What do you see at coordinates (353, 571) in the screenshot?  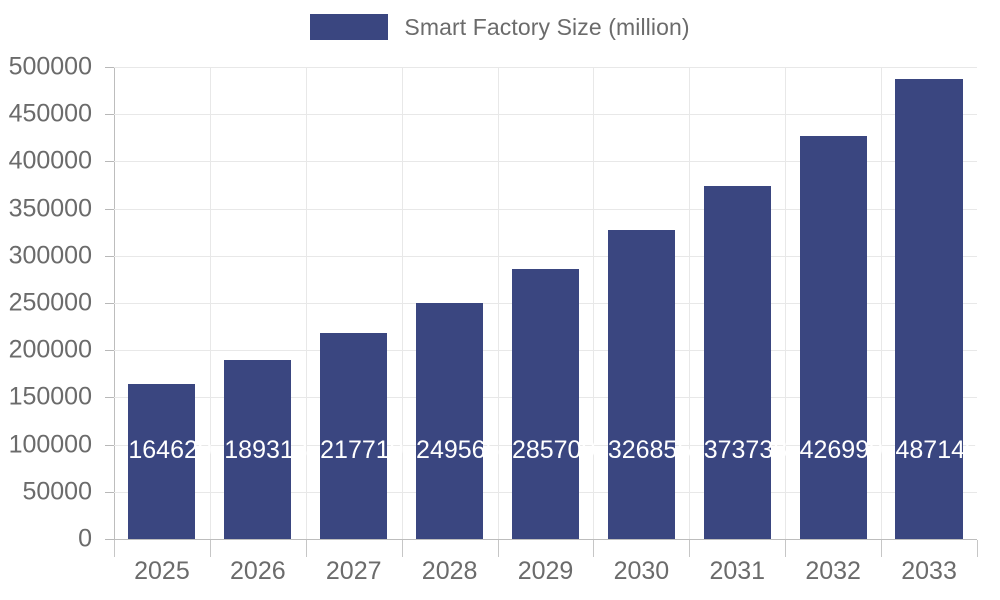 I see `x-axis-tick-label-2027: 2027` at bounding box center [353, 571].